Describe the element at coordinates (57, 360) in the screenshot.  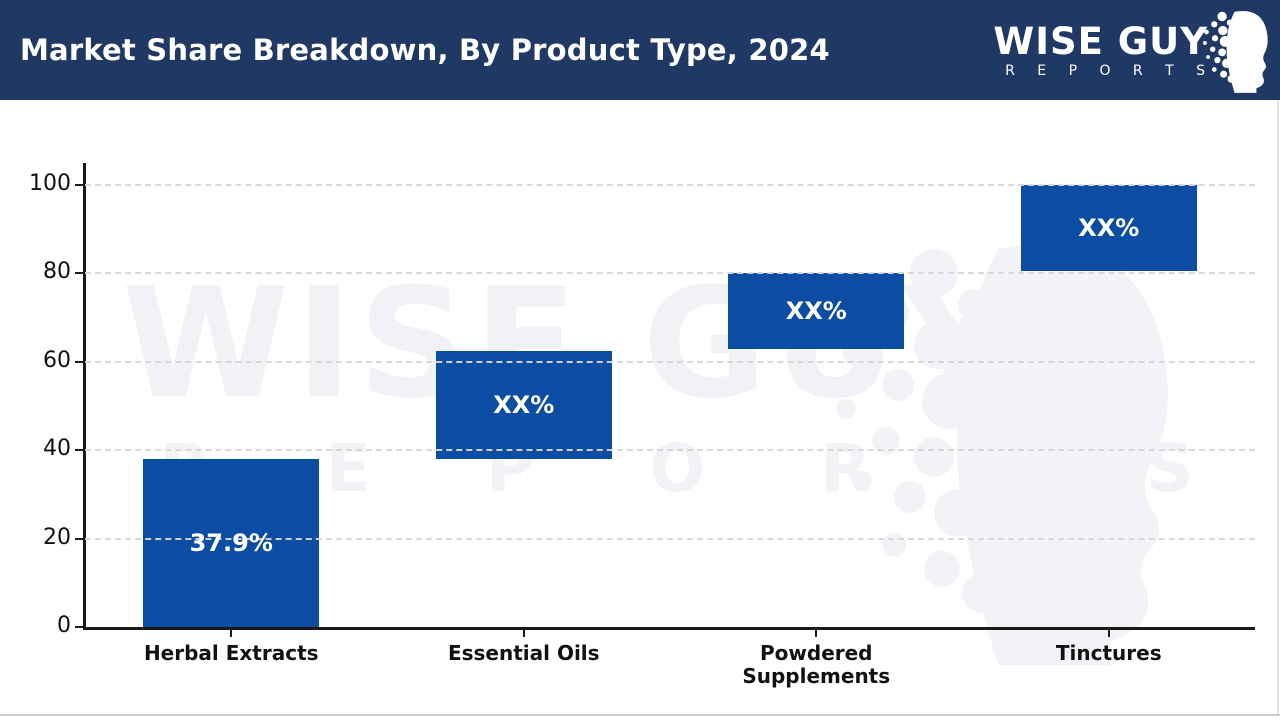
I see `y-tick-label-60: 60` at that location.